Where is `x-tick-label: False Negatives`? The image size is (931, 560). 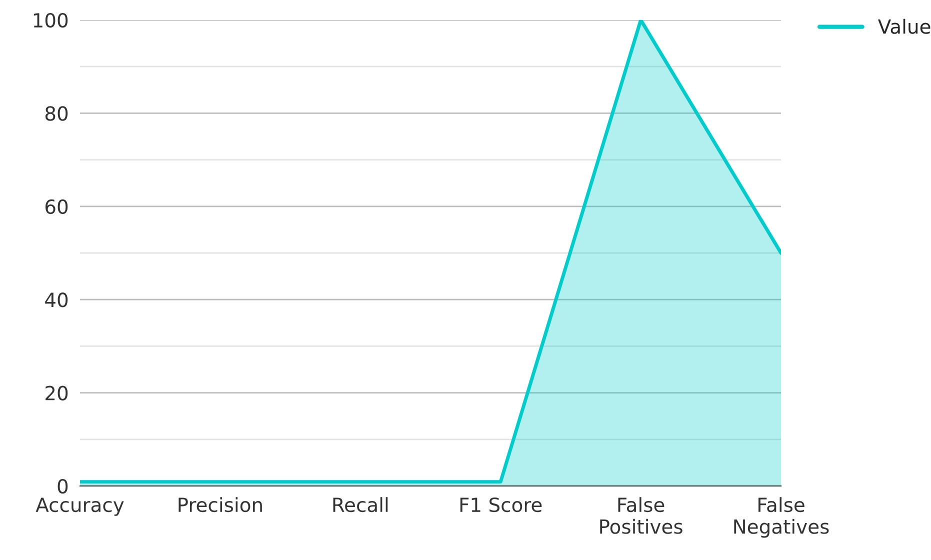 x-tick-label: False Negatives is located at coordinates (781, 517).